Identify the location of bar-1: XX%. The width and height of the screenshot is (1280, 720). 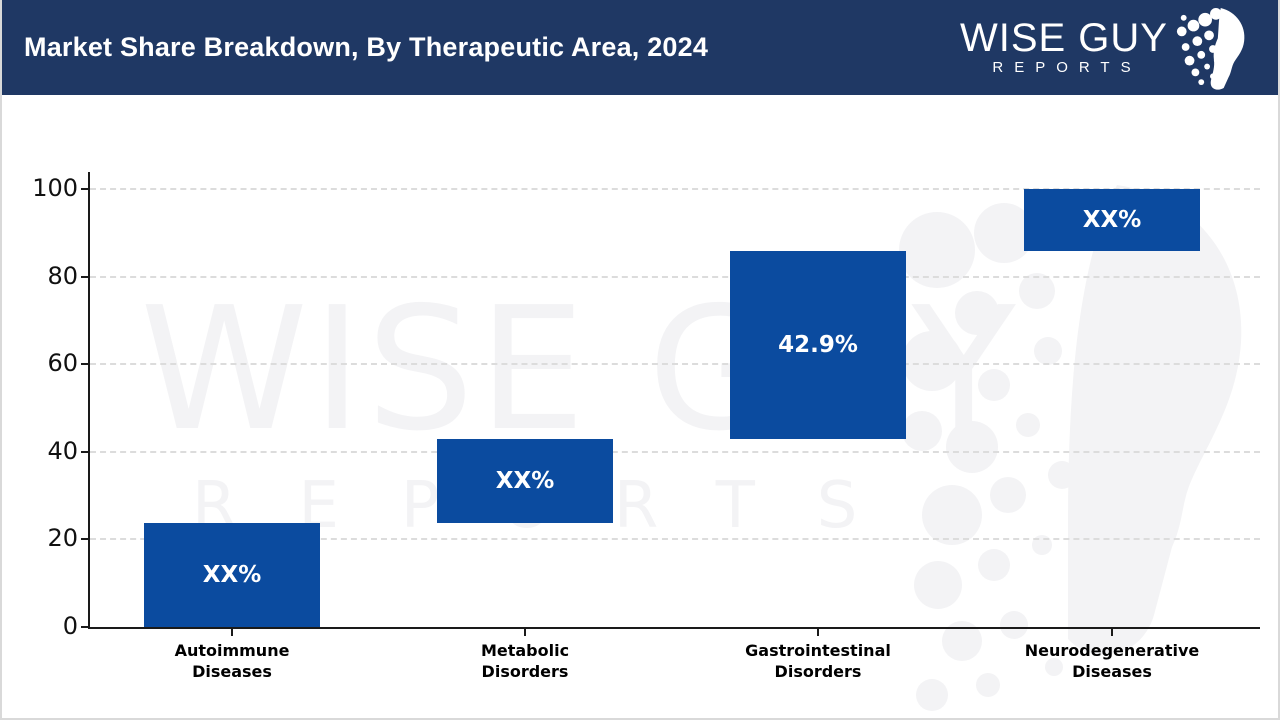
(232, 574).